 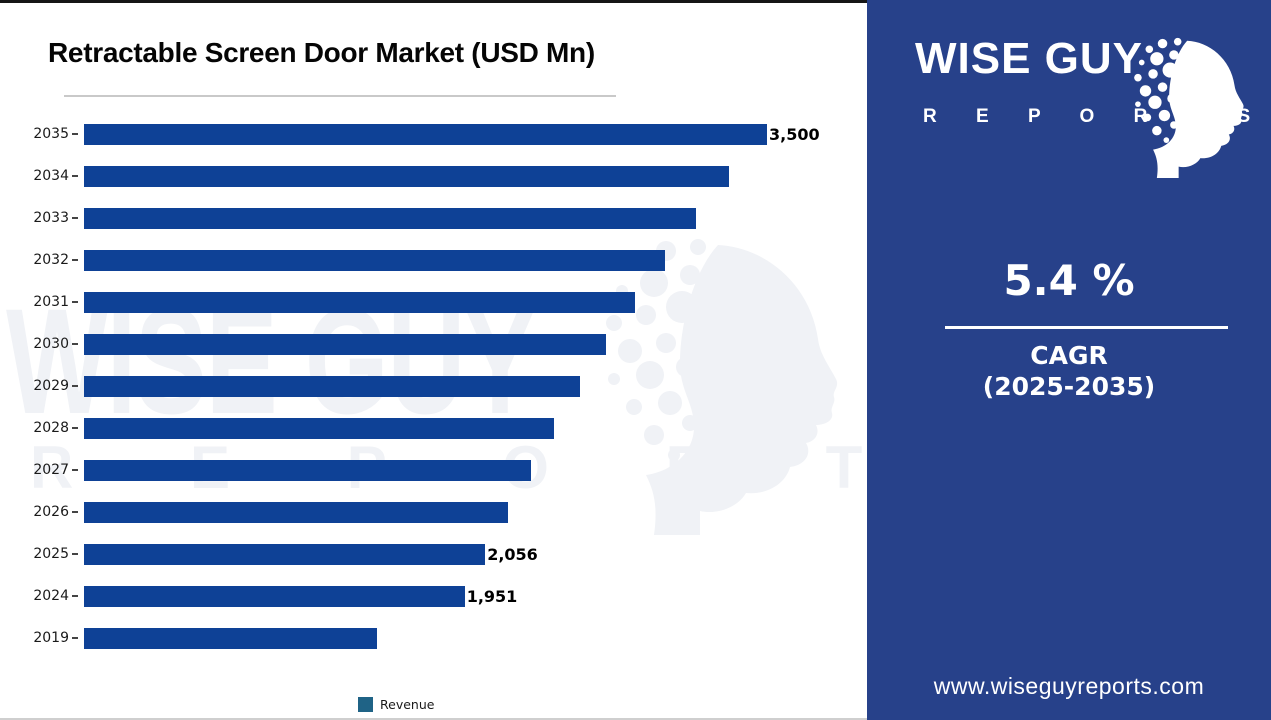 I want to click on bar-row: 2033, so click(x=433, y=218).